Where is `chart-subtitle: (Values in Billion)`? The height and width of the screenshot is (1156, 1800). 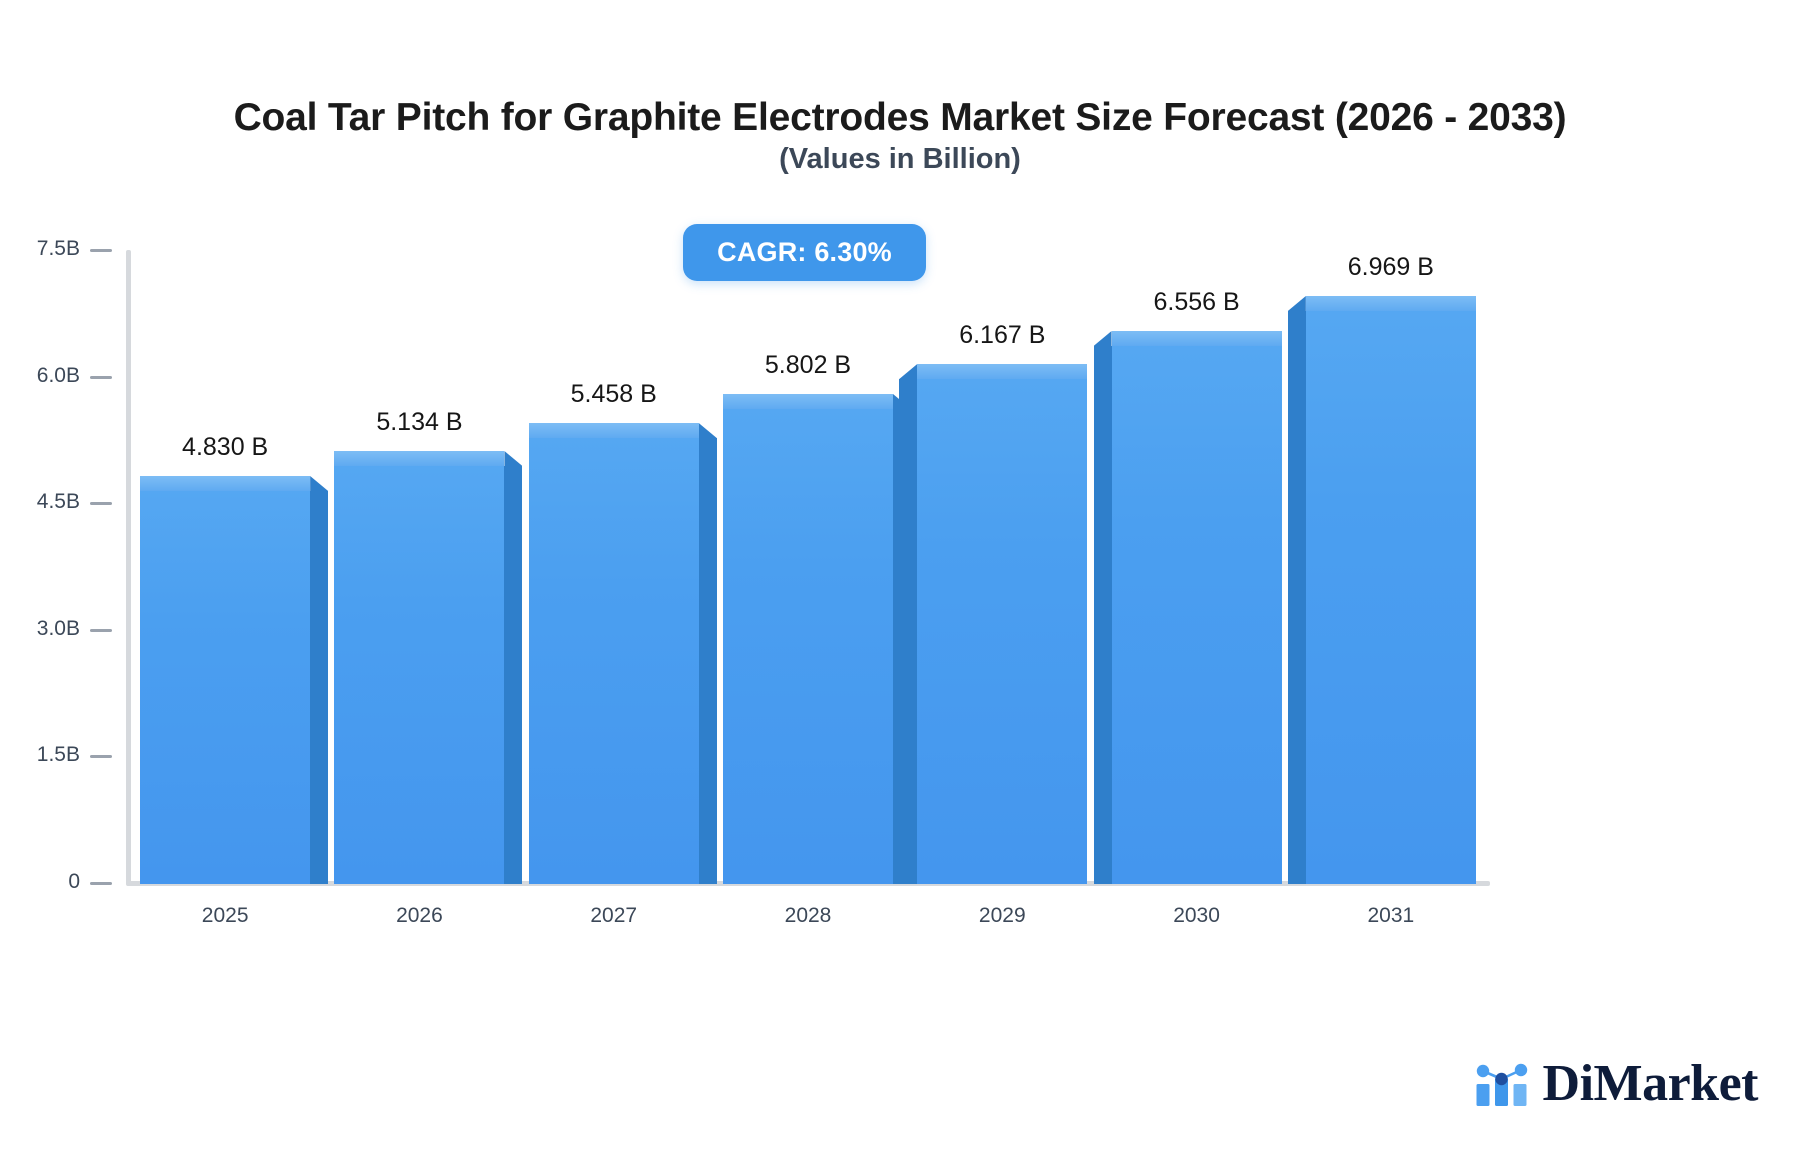
chart-subtitle: (Values in Billion) is located at coordinates (900, 159).